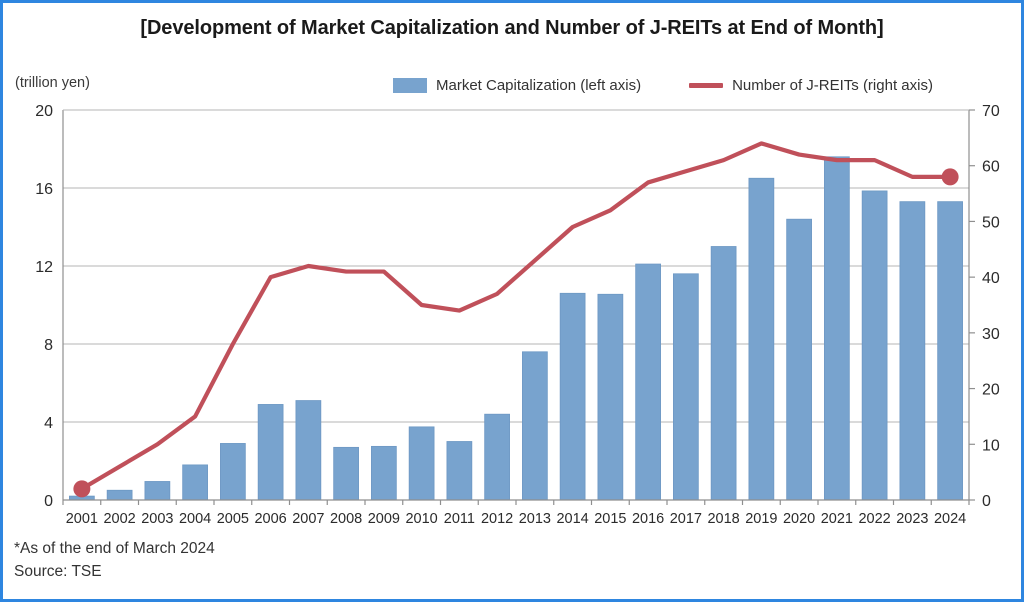 The height and width of the screenshot is (605, 1024). What do you see at coordinates (44, 189) in the screenshot?
I see `left-axis-tick-16: 16` at bounding box center [44, 189].